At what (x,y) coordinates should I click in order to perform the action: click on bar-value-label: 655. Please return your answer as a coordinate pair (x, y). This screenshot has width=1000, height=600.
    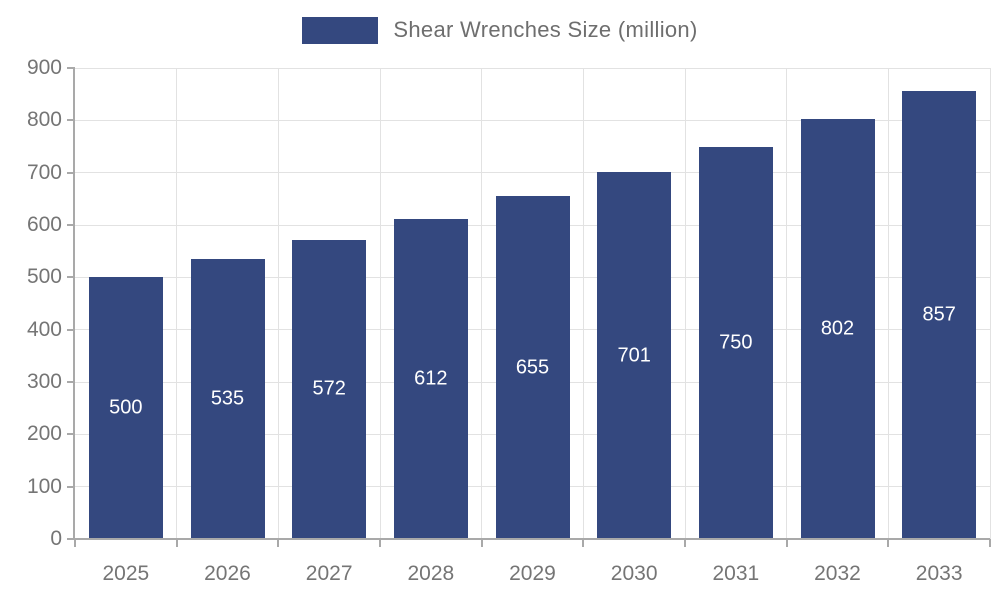
    Looking at the image, I should click on (532, 367).